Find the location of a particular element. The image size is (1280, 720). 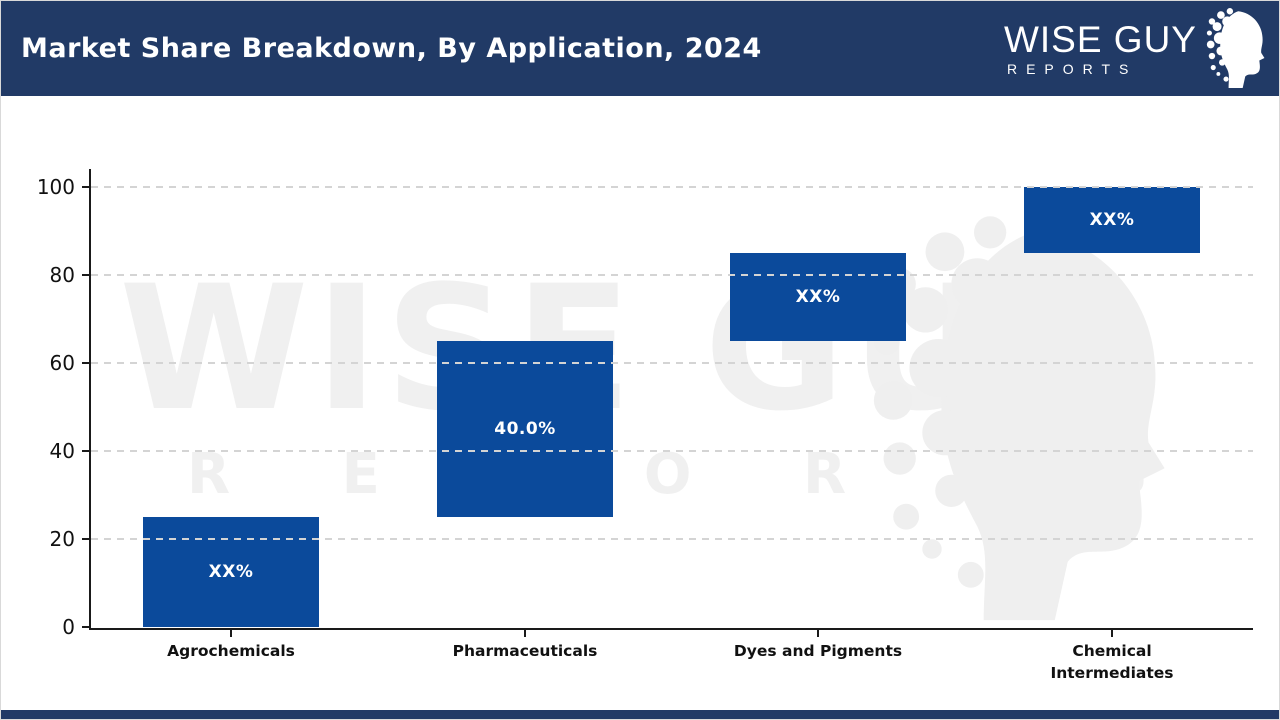

bar-chemical-intermediates: XX% is located at coordinates (1112, 220).